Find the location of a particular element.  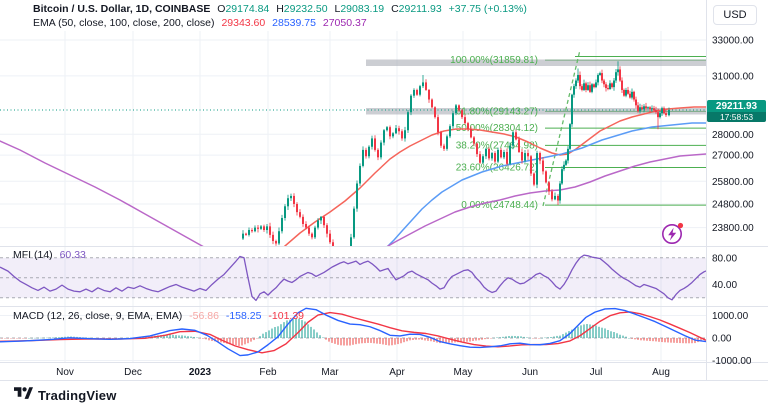

svg-text: Jun is located at coordinates (530, 372).